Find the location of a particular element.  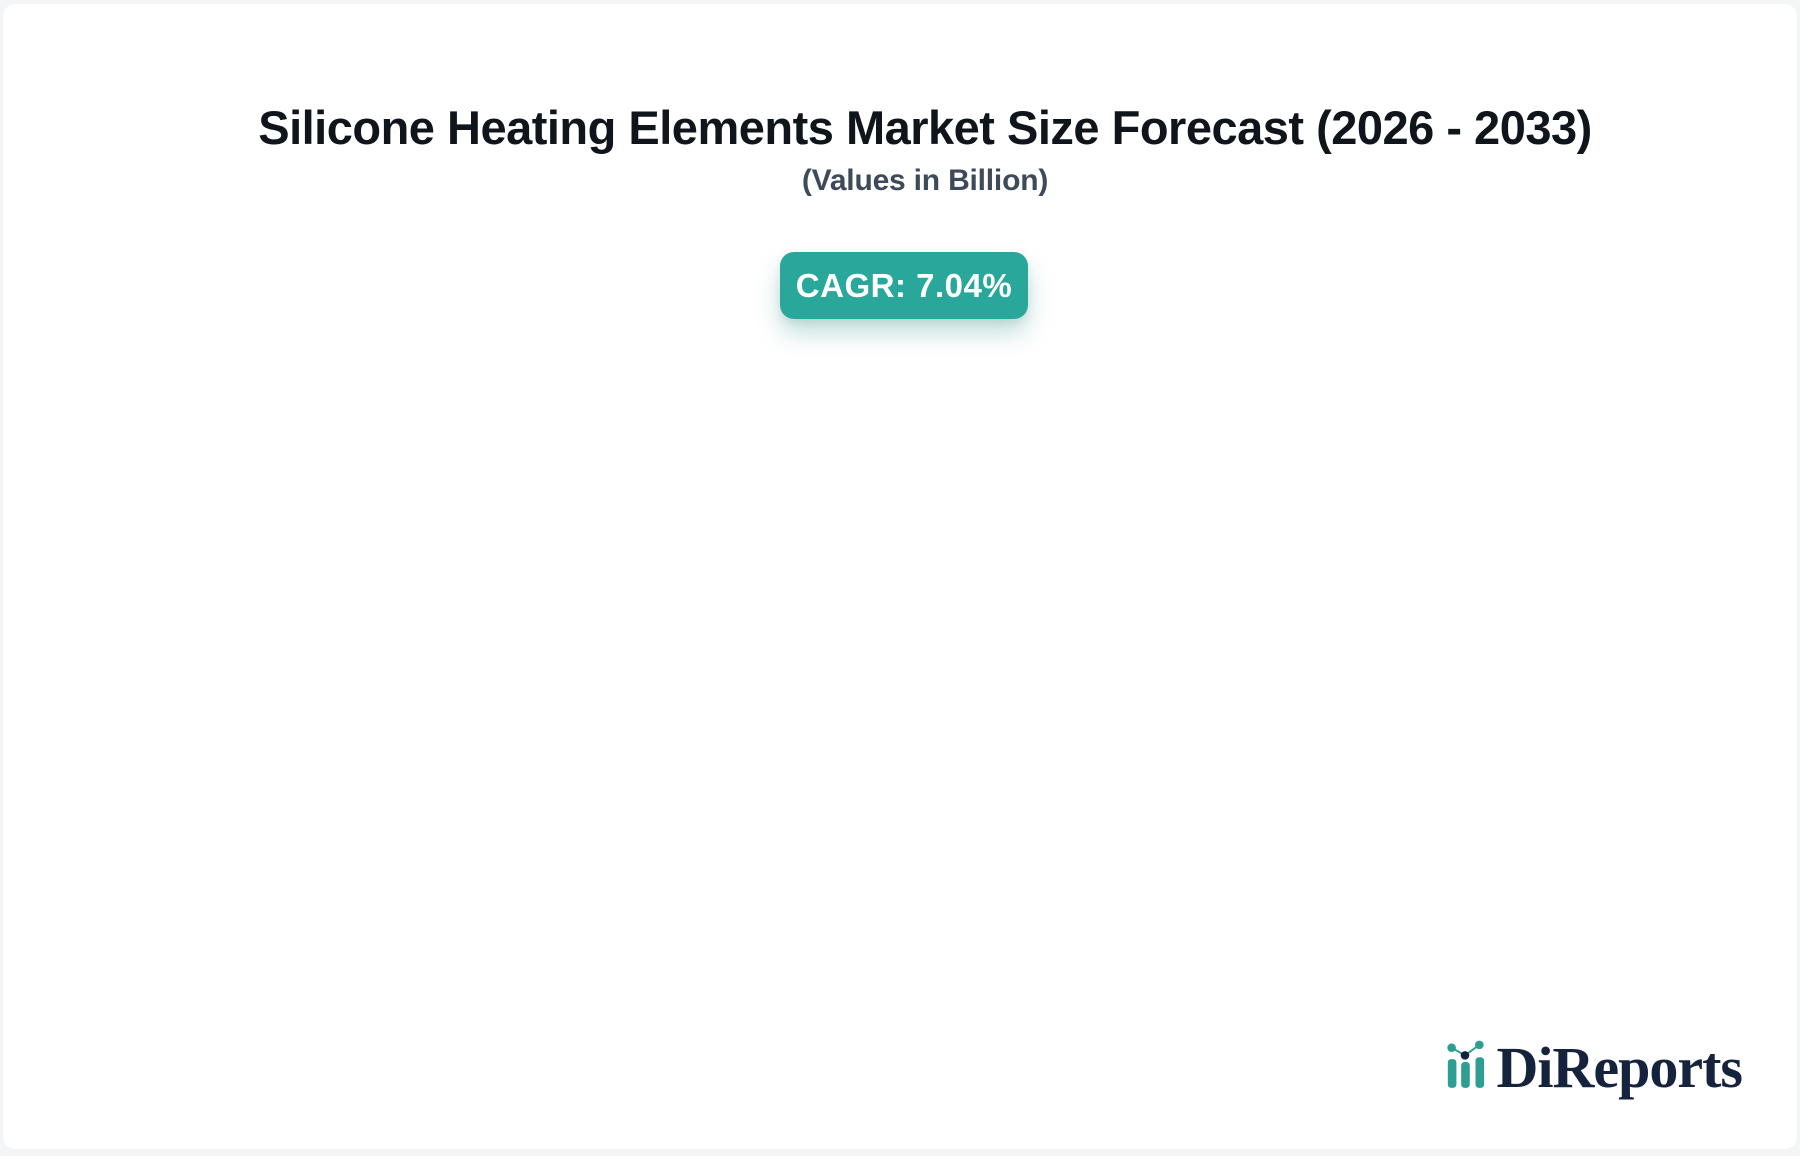

cagr-badge-label: CAGR: 7.04% is located at coordinates (904, 285).